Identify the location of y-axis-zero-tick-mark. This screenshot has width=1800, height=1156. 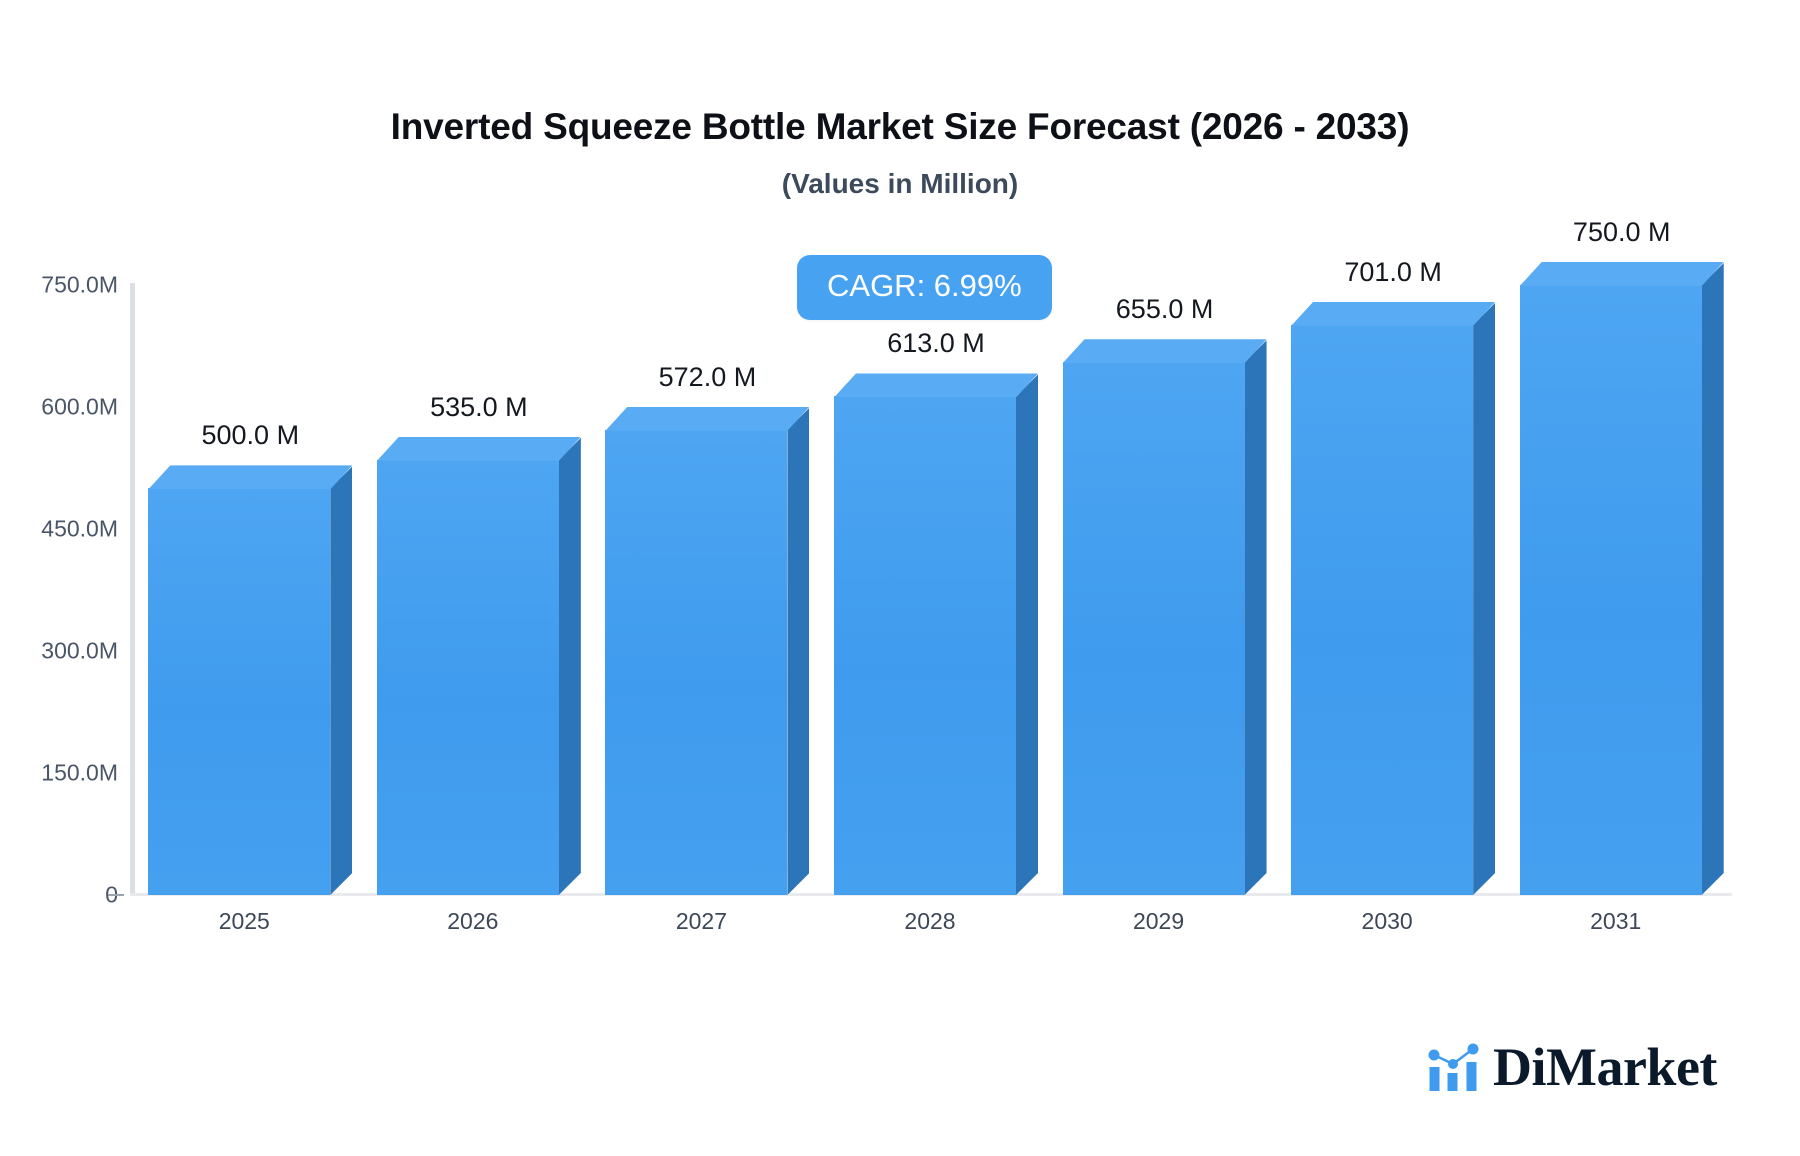
(116, 895).